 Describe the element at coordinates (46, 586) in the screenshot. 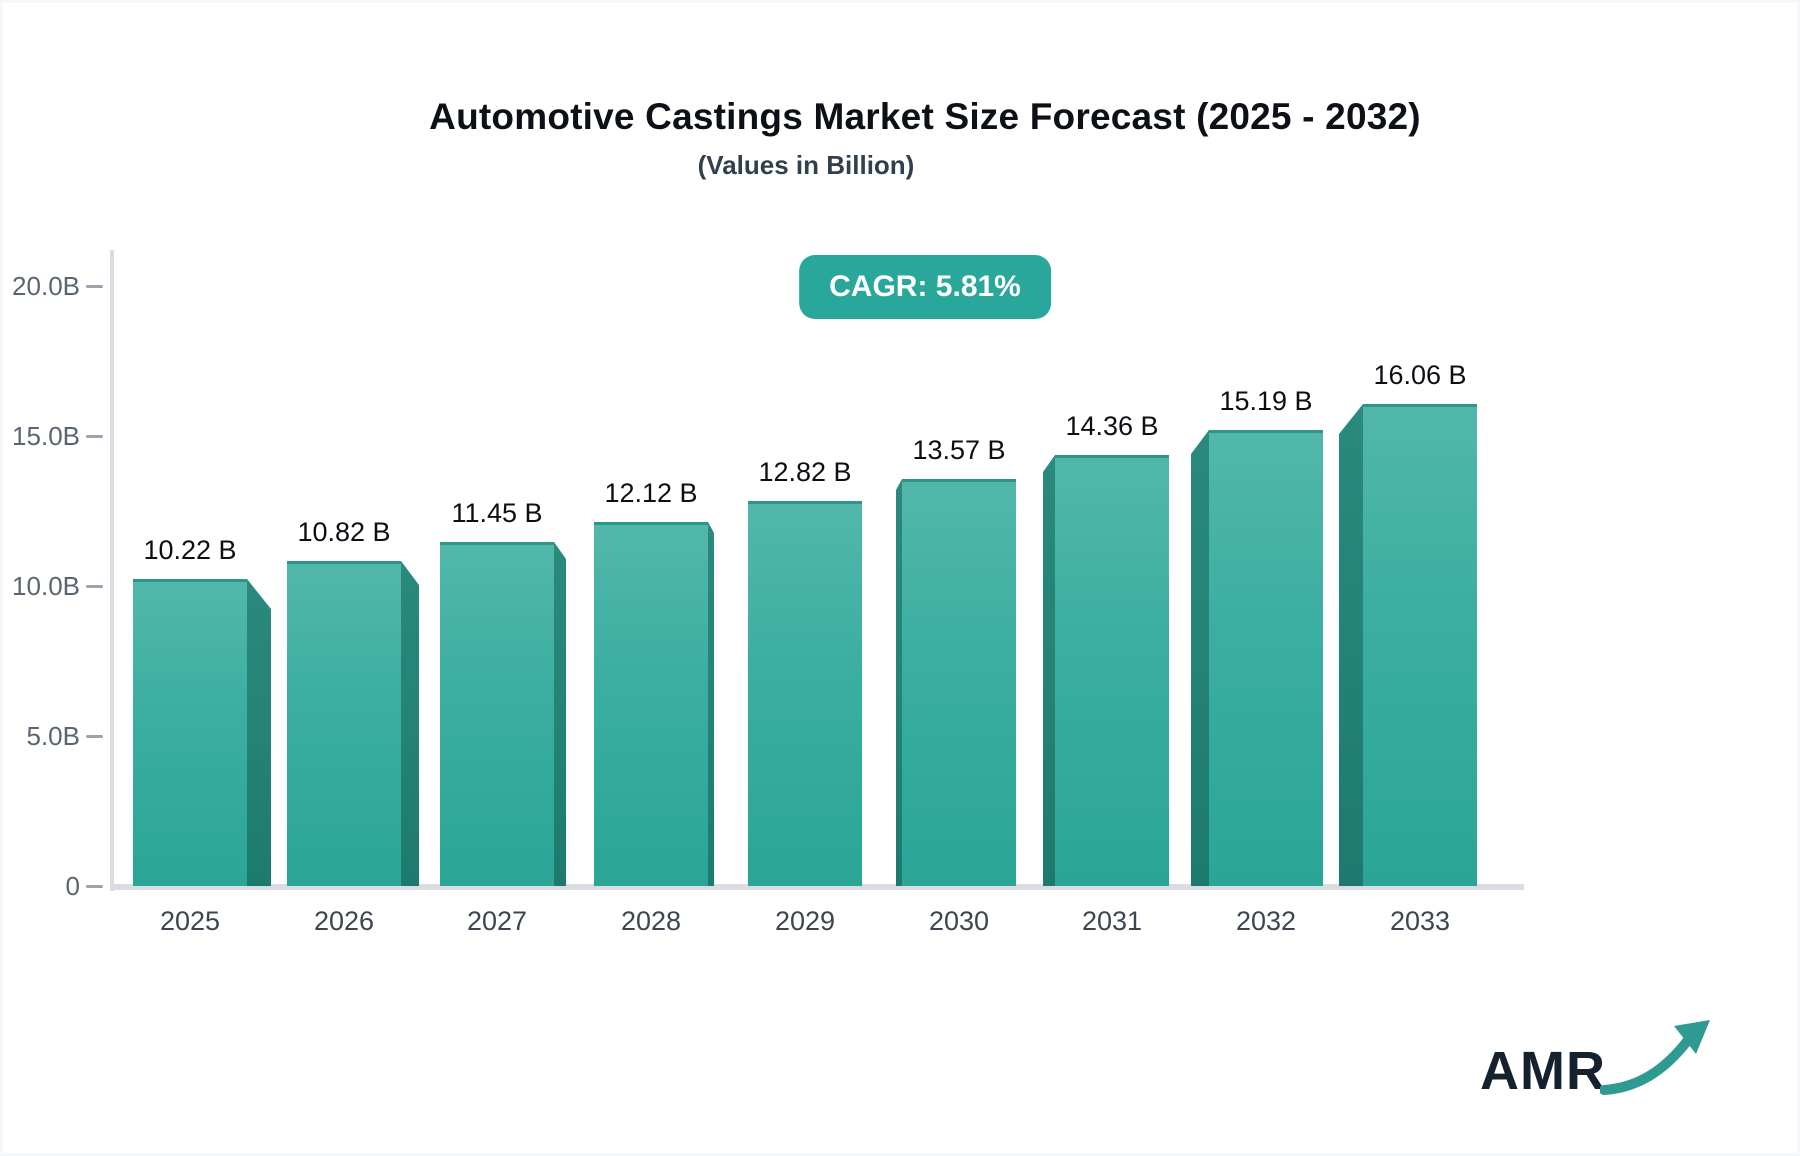

I see `y-tick-label: 10.0B` at that location.